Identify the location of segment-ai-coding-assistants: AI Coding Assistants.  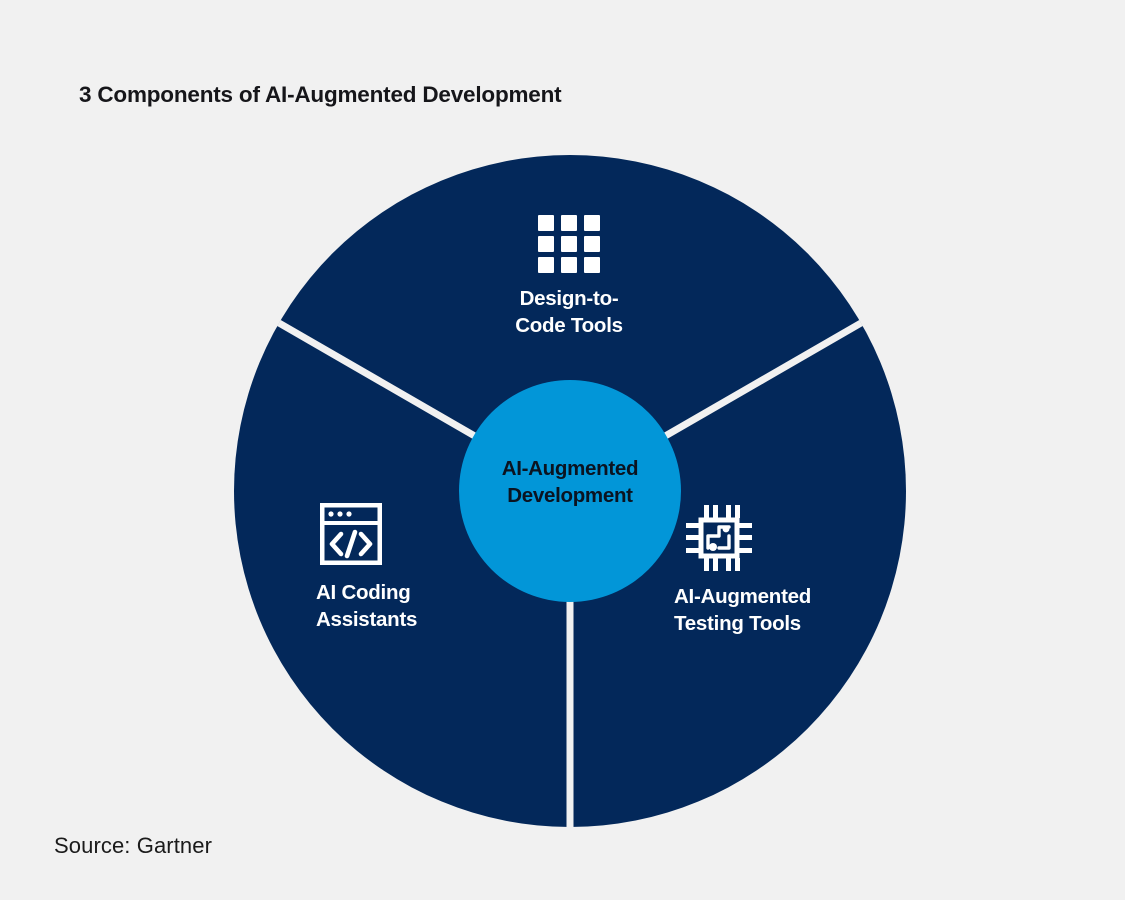
(436, 568).